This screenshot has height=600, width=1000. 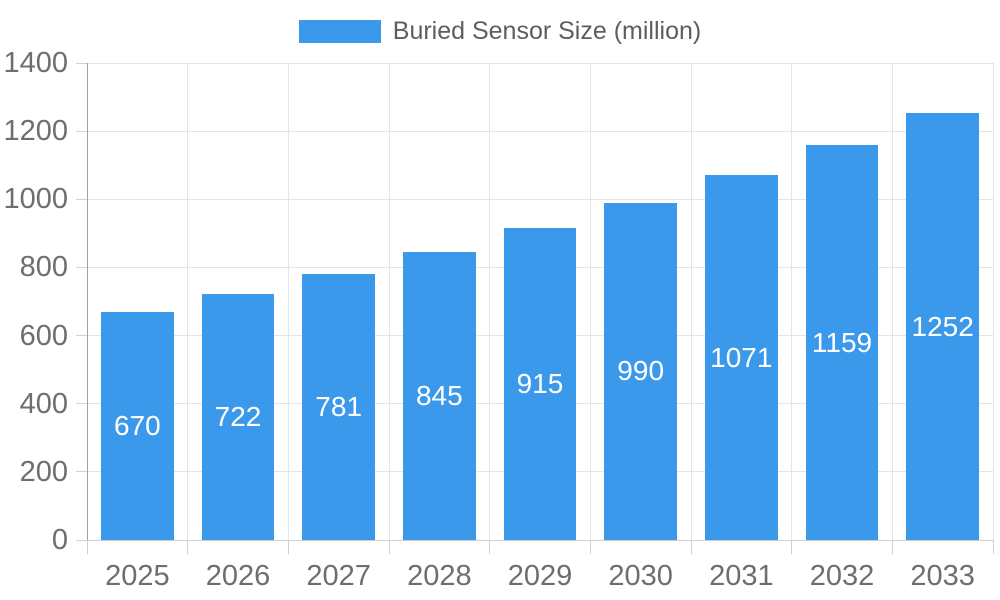 What do you see at coordinates (137, 576) in the screenshot?
I see `x-axis-label: 2025` at bounding box center [137, 576].